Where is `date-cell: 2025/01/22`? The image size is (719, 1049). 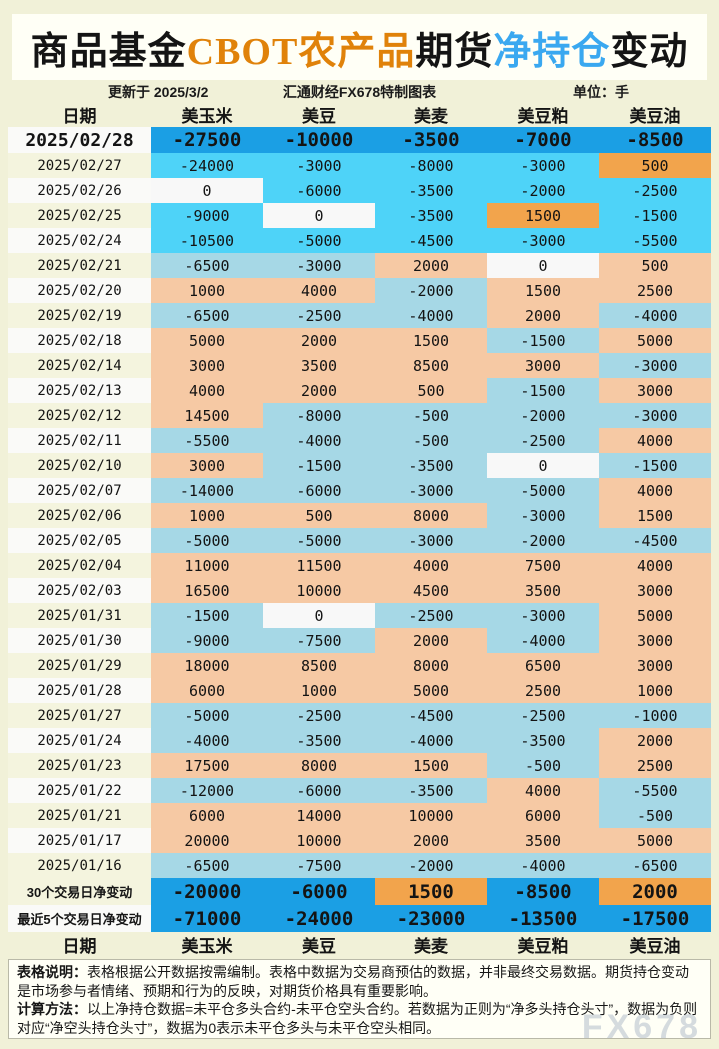 date-cell: 2025/01/22 is located at coordinates (79, 790).